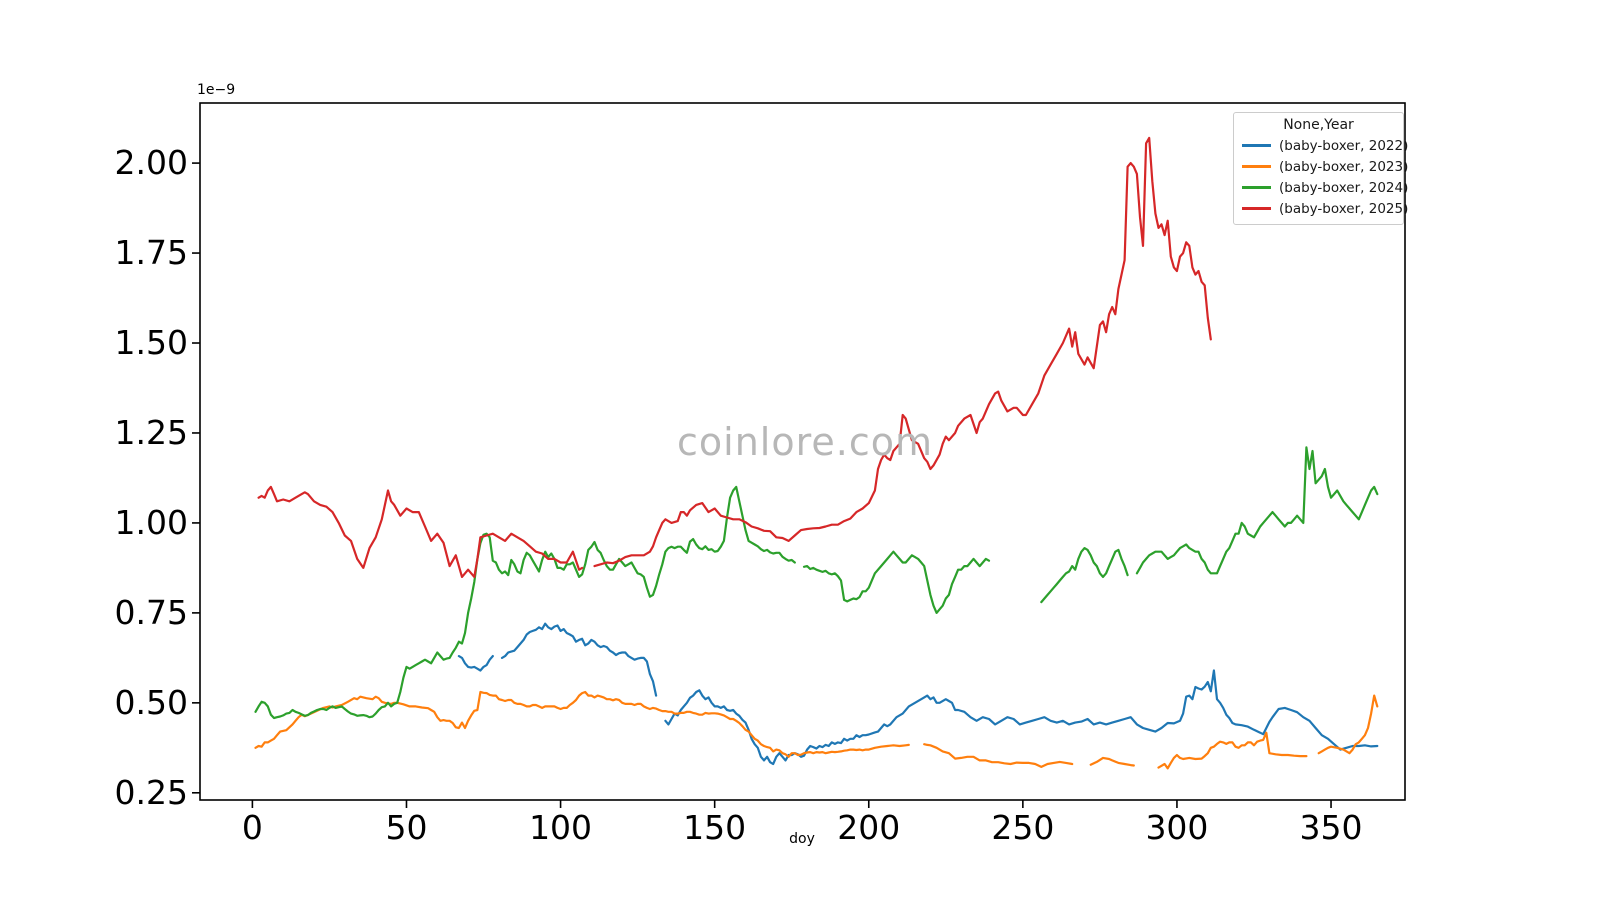 The image size is (1600, 900). I want to click on y-axis-offset-label: 1e−9, so click(216, 90).